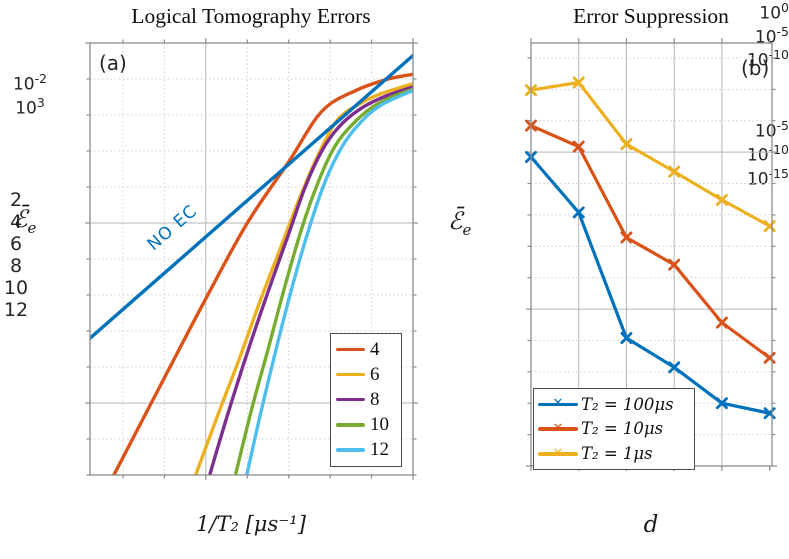 This screenshot has height=559, width=789. I want to click on right-plot-title: Error Suppression, so click(651, 16).